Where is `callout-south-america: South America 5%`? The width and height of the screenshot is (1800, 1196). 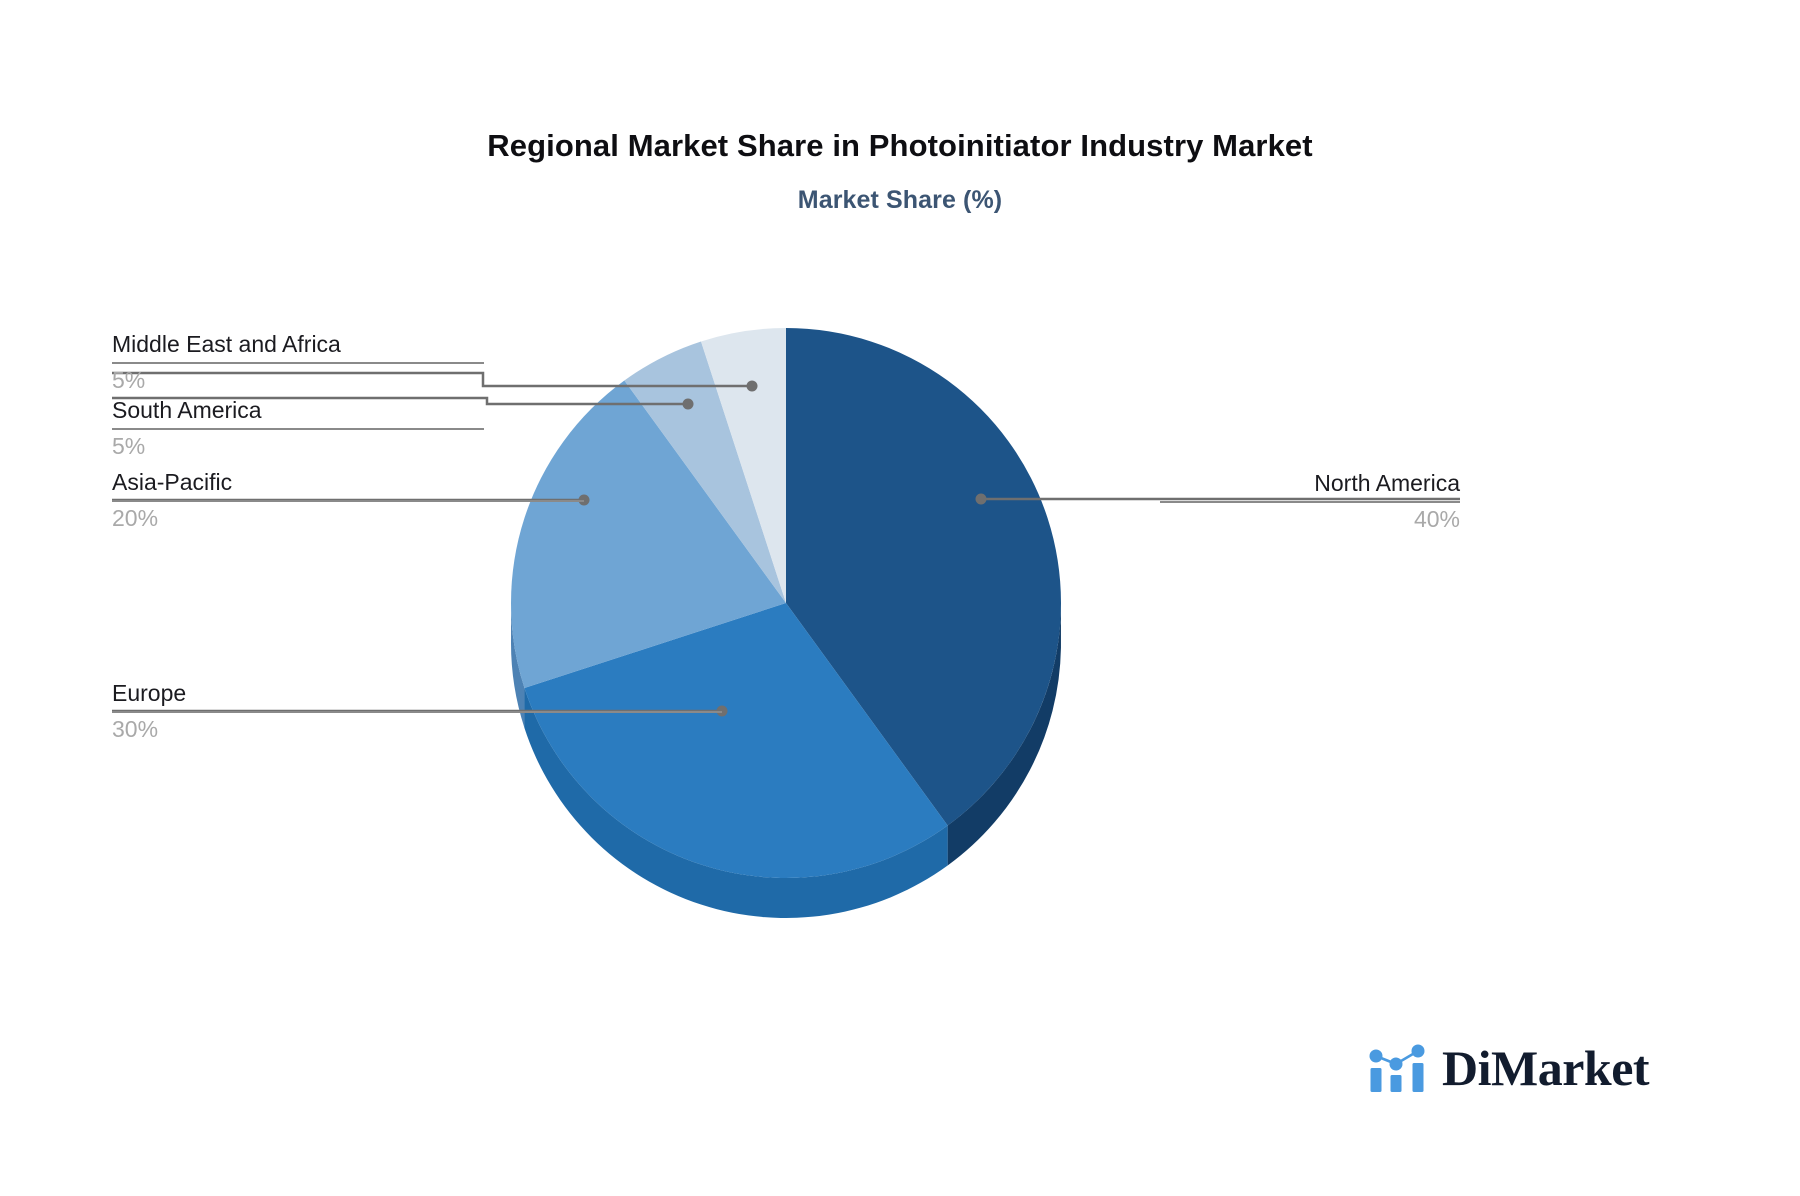
callout-south-america: South America 5% is located at coordinates (298, 428).